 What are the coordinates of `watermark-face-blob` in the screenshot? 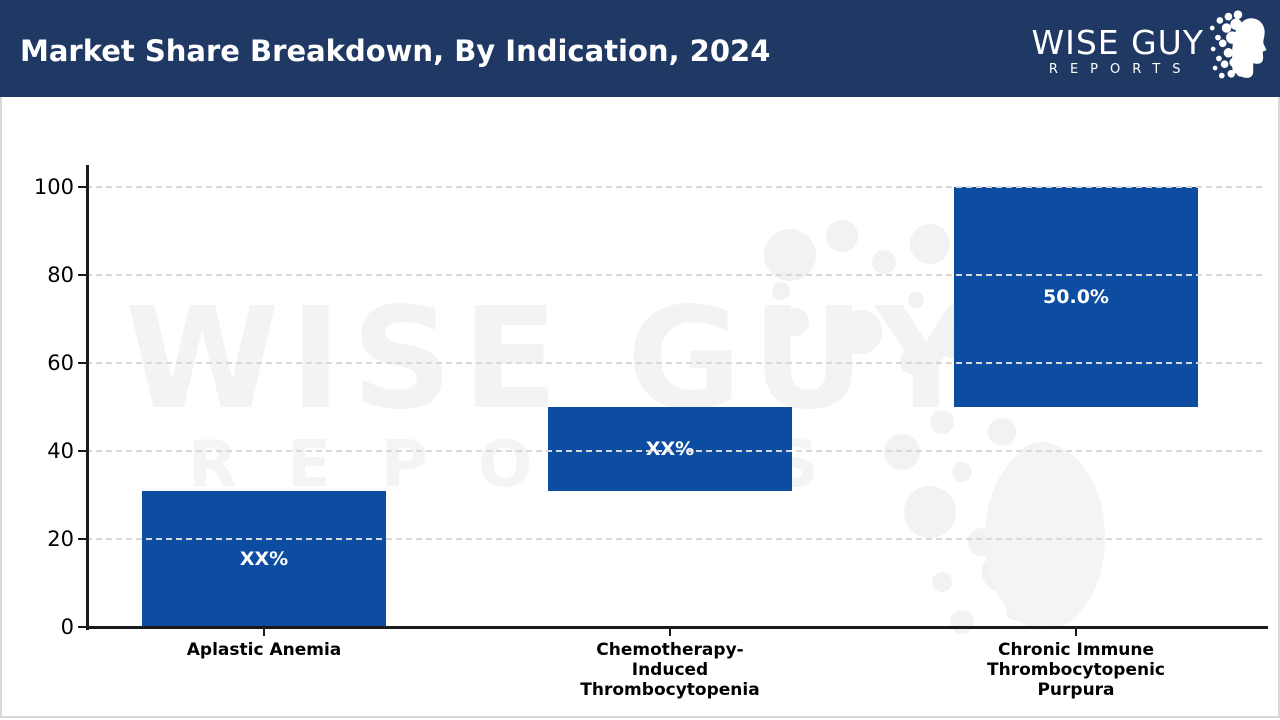 It's located at (1045, 537).